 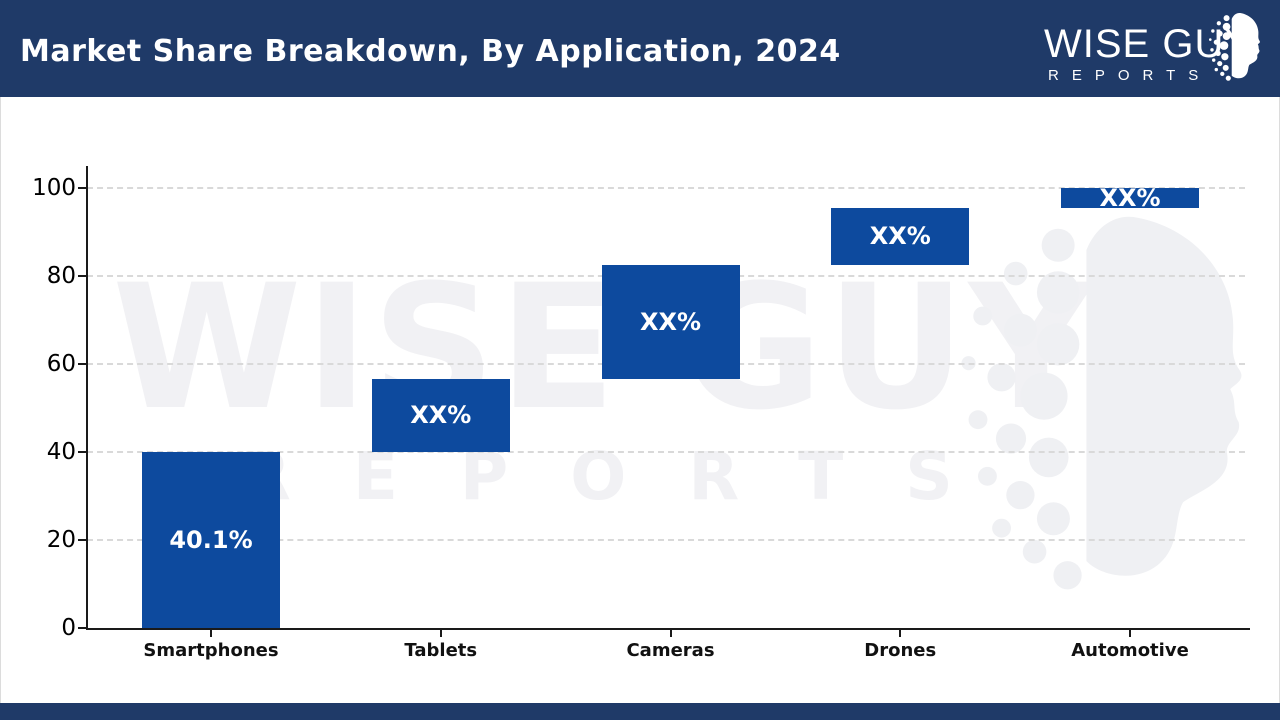 What do you see at coordinates (68, 628) in the screenshot?
I see `y-tick-label: 0` at bounding box center [68, 628].